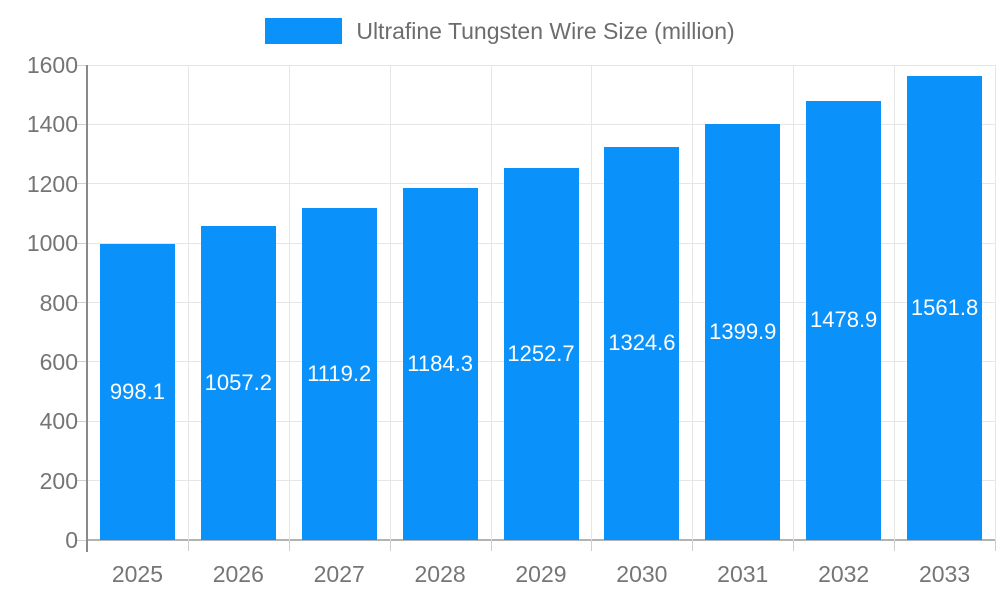  Describe the element at coordinates (944, 574) in the screenshot. I see `x-axis-category-label: 2033` at that location.